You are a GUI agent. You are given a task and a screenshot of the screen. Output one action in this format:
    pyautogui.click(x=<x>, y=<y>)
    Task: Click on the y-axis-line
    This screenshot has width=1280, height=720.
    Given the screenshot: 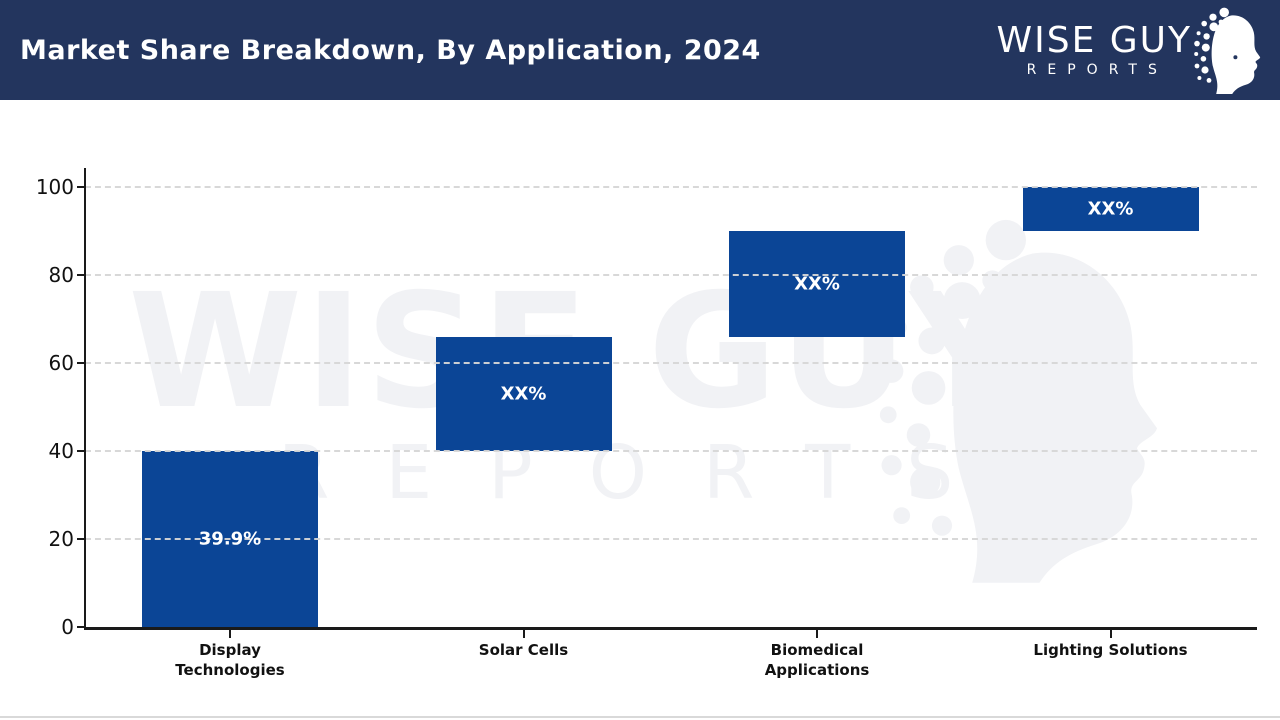 What is the action you would take?
    pyautogui.click(x=85, y=398)
    